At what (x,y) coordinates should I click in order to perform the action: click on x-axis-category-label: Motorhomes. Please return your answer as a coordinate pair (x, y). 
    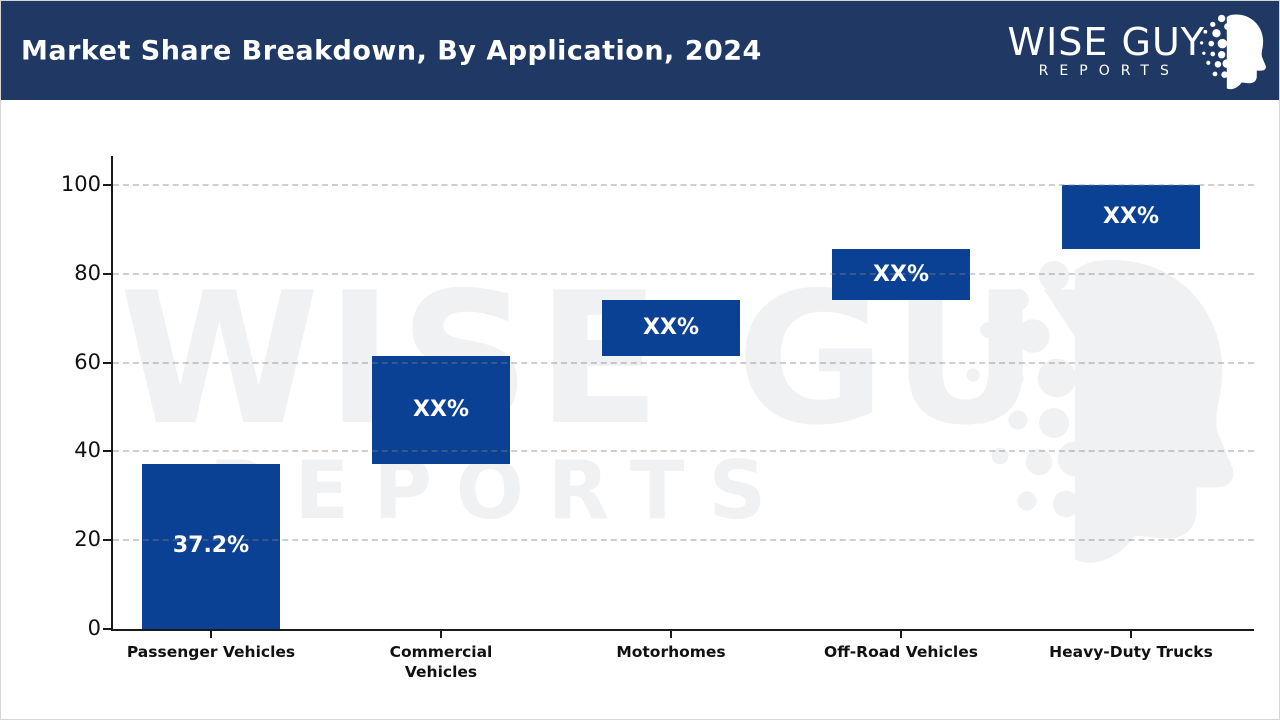
    Looking at the image, I should click on (671, 652).